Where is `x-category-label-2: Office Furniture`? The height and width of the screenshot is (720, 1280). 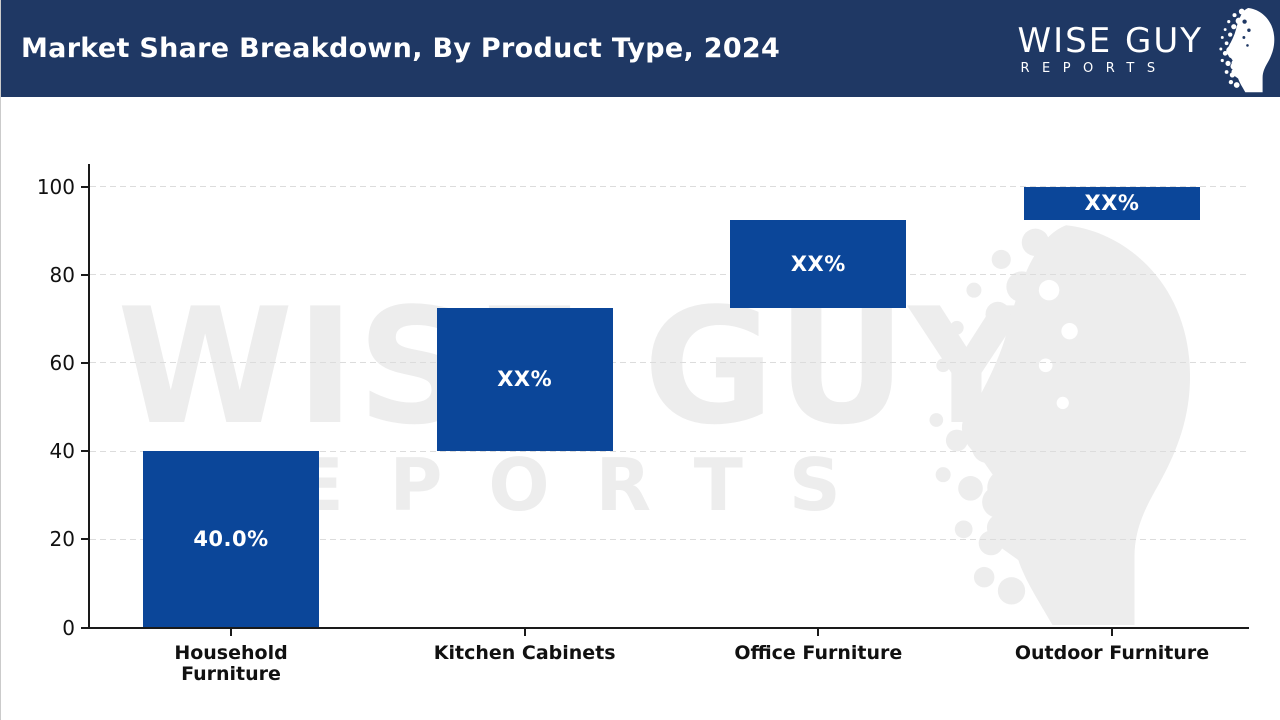
x-category-label-2: Office Furniture is located at coordinates (818, 653).